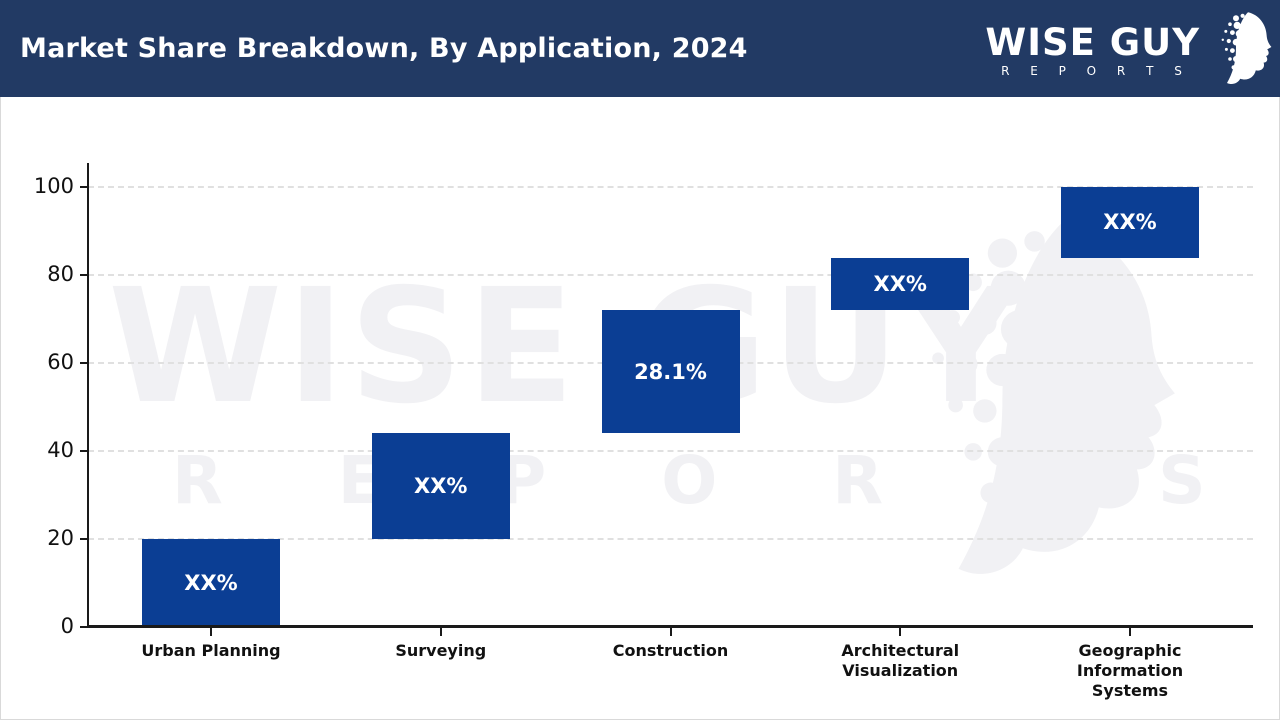 This screenshot has height=720, width=1280. Describe the element at coordinates (67, 626) in the screenshot. I see `y-tick-label: 0` at that location.